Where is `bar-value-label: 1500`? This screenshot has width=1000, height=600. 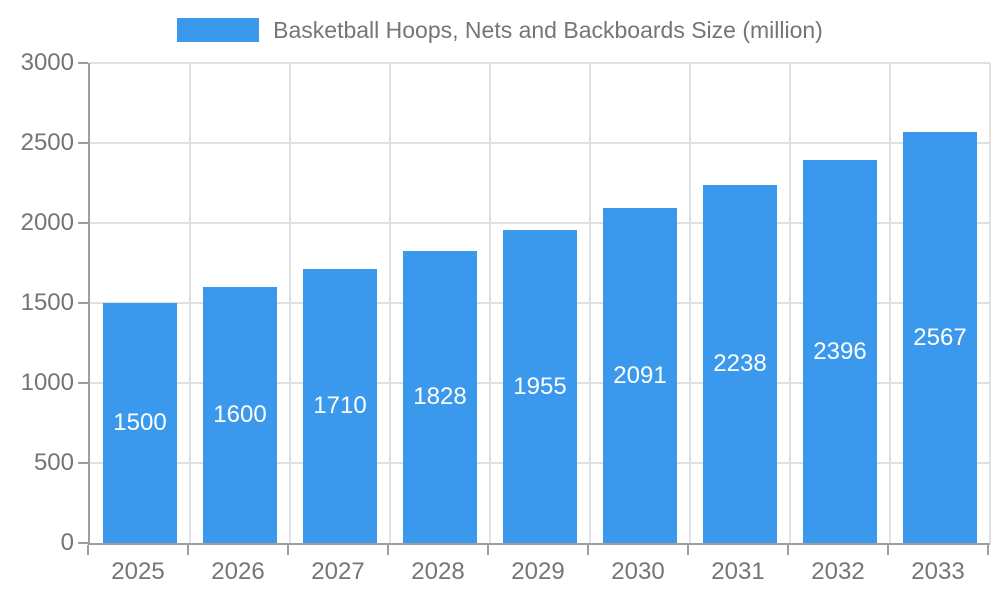
bar-value-label: 1500 is located at coordinates (140, 422).